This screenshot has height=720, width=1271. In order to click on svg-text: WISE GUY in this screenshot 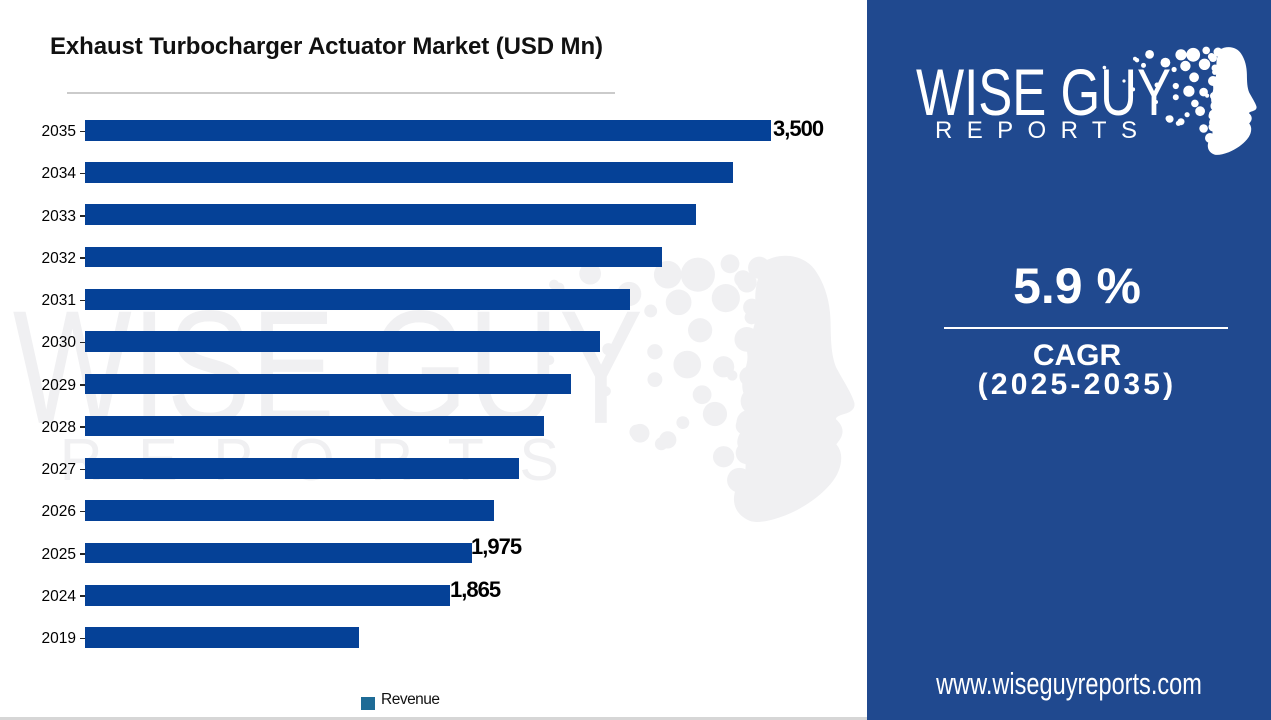, I will do `click(1043, 92)`.